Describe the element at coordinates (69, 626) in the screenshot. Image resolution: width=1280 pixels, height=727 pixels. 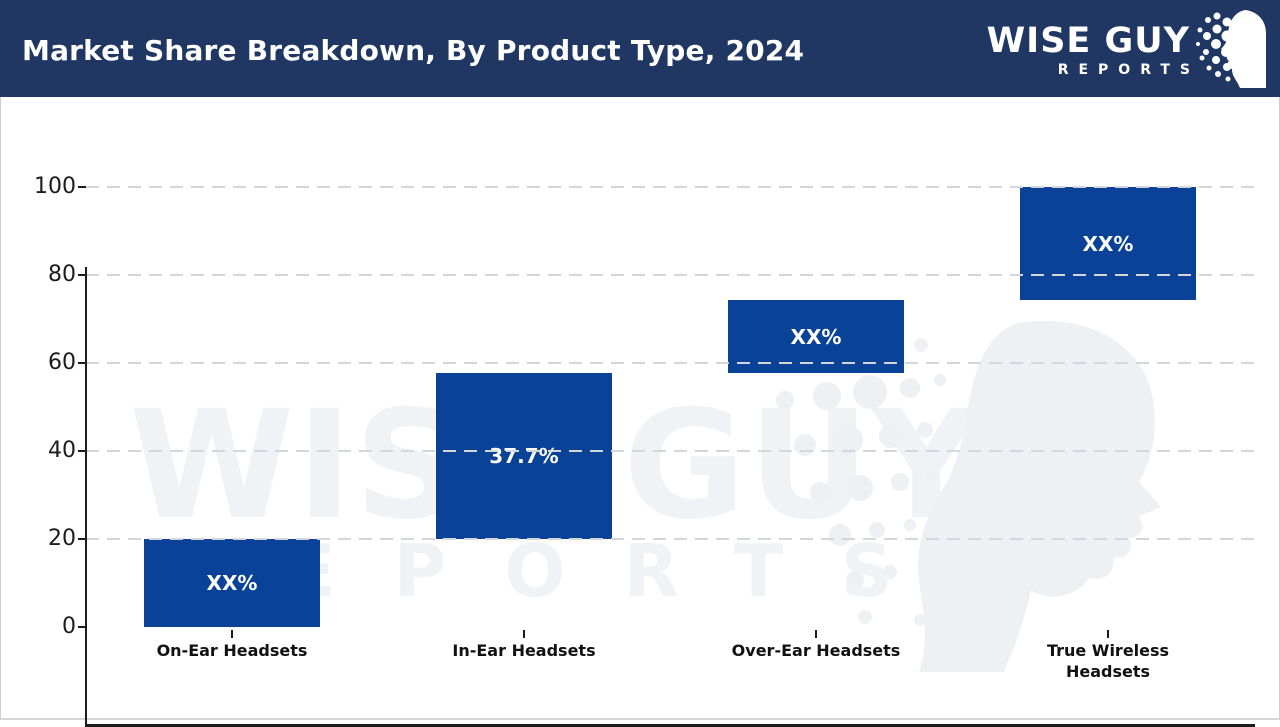
I see `y-tick-label: 0` at that location.